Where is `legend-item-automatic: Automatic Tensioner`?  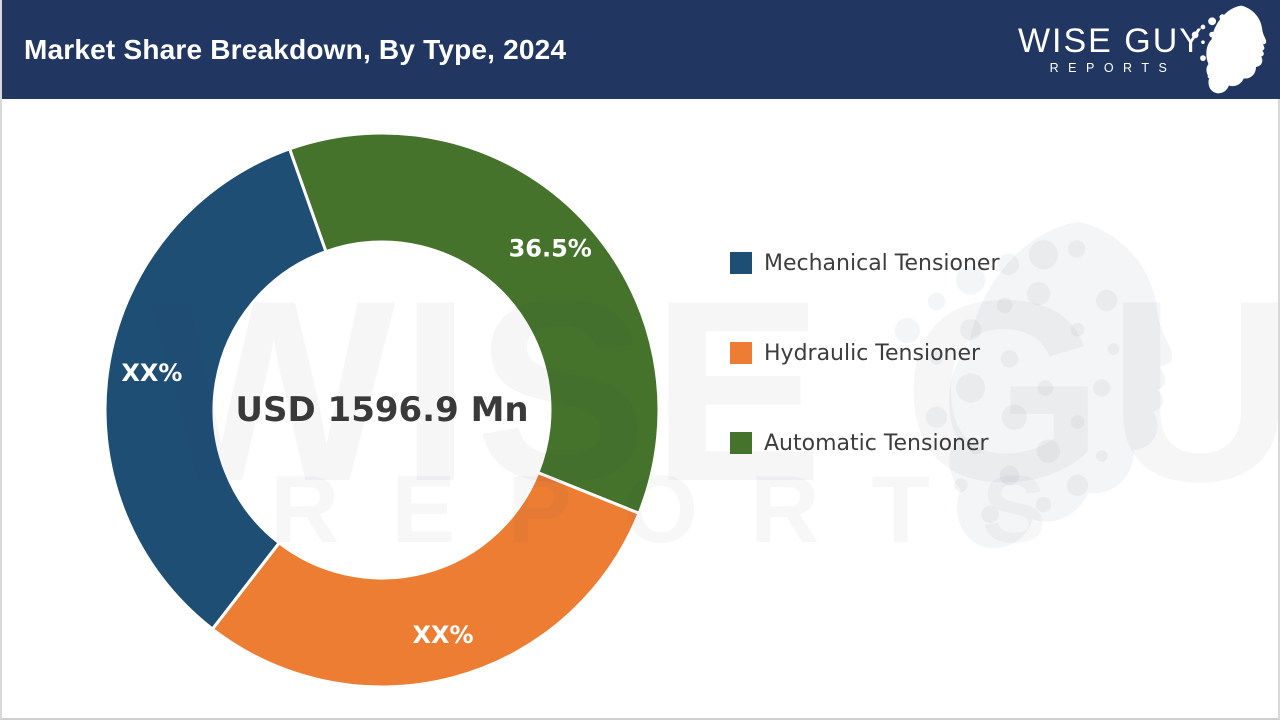
legend-item-automatic: Automatic Tensioner is located at coordinates (865, 443).